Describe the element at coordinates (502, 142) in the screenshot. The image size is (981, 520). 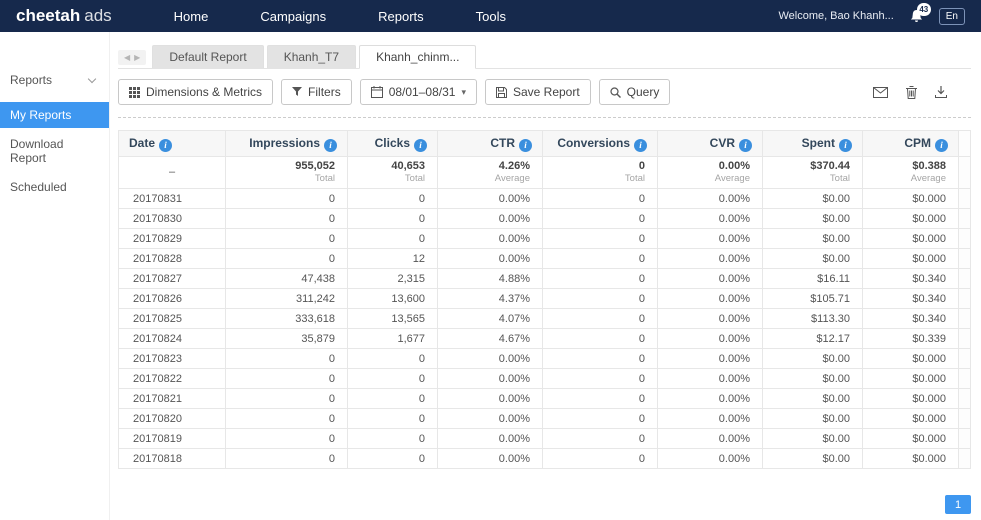
I see `col-header-label: CTR` at that location.